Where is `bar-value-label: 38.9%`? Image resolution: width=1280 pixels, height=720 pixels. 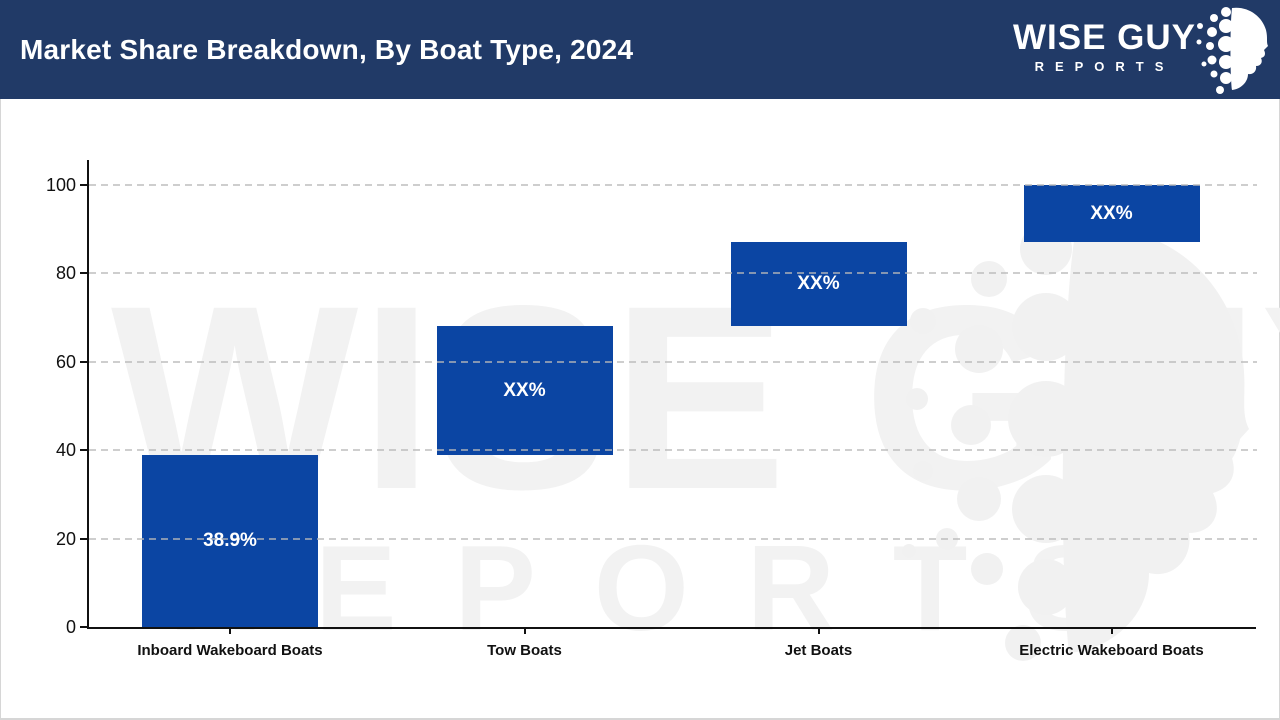 bar-value-label: 38.9% is located at coordinates (230, 541).